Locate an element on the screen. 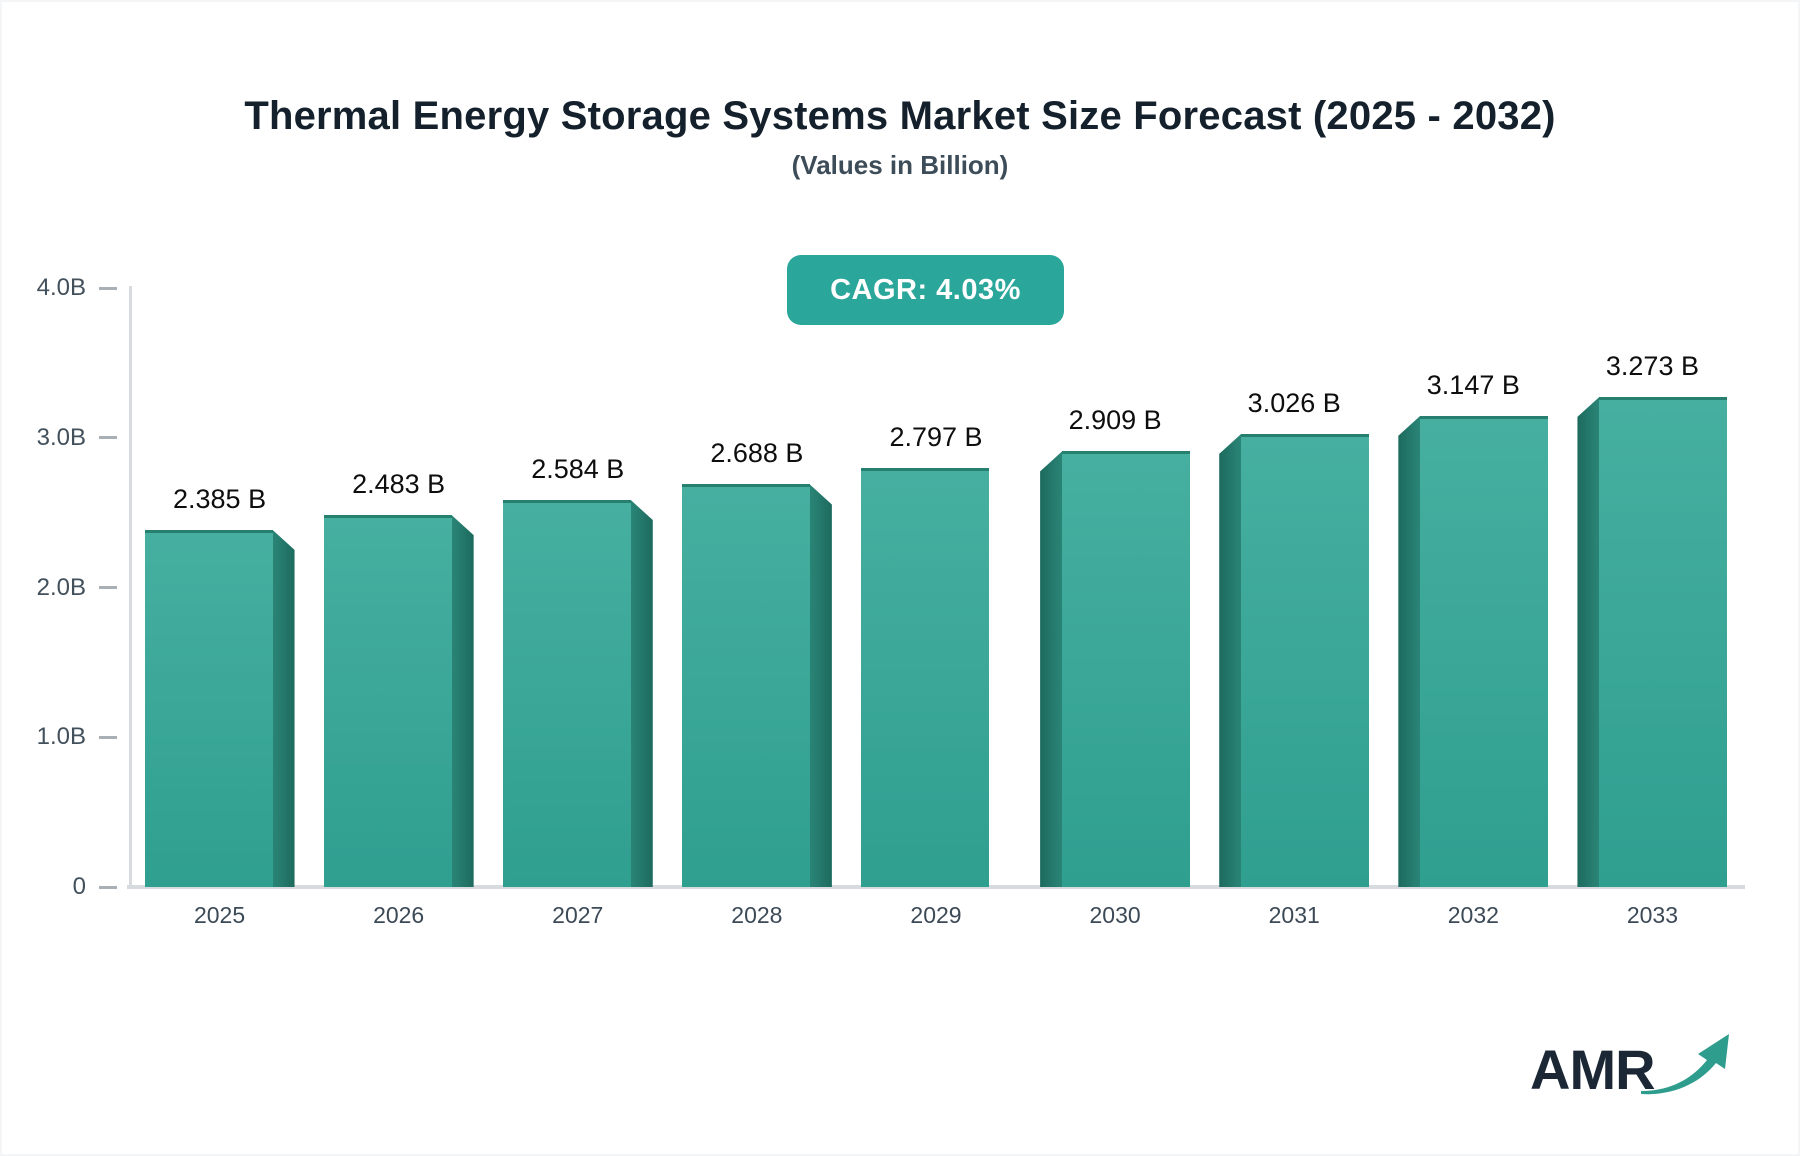 The height and width of the screenshot is (1156, 1800). x-axis-category-label: 2030 is located at coordinates (1115, 915).